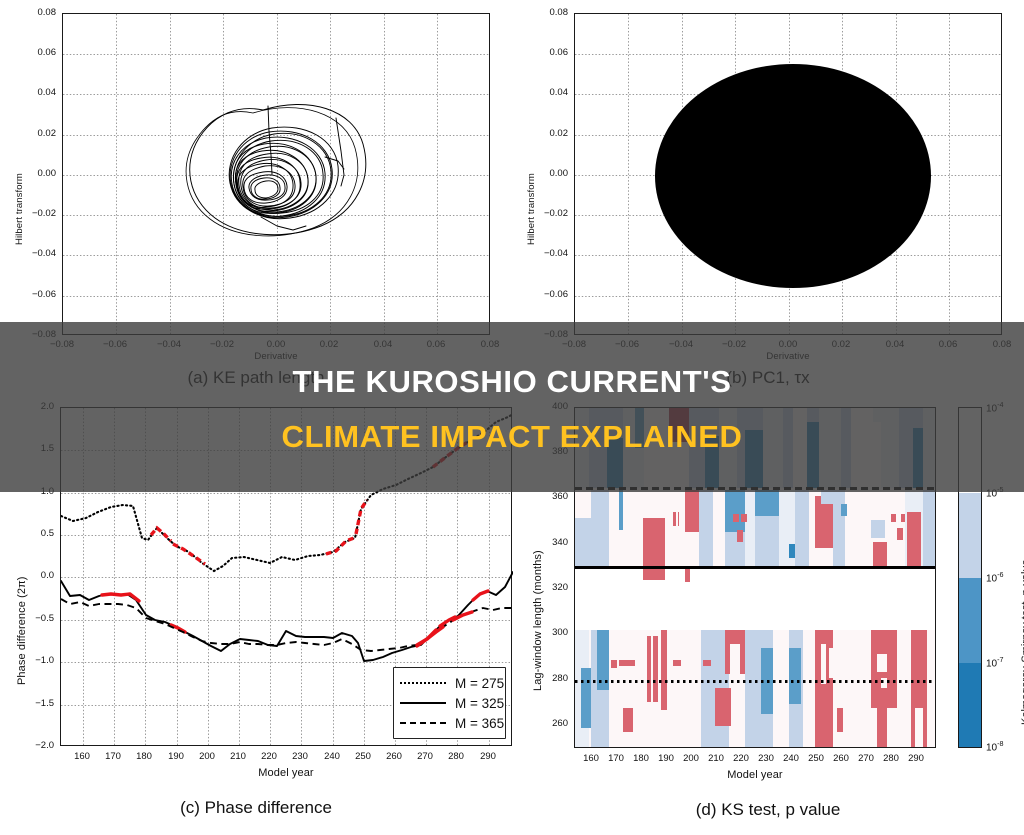  Describe the element at coordinates (276, 356) in the screenshot. I see `panel-a-xlabel: Derivative` at that location.